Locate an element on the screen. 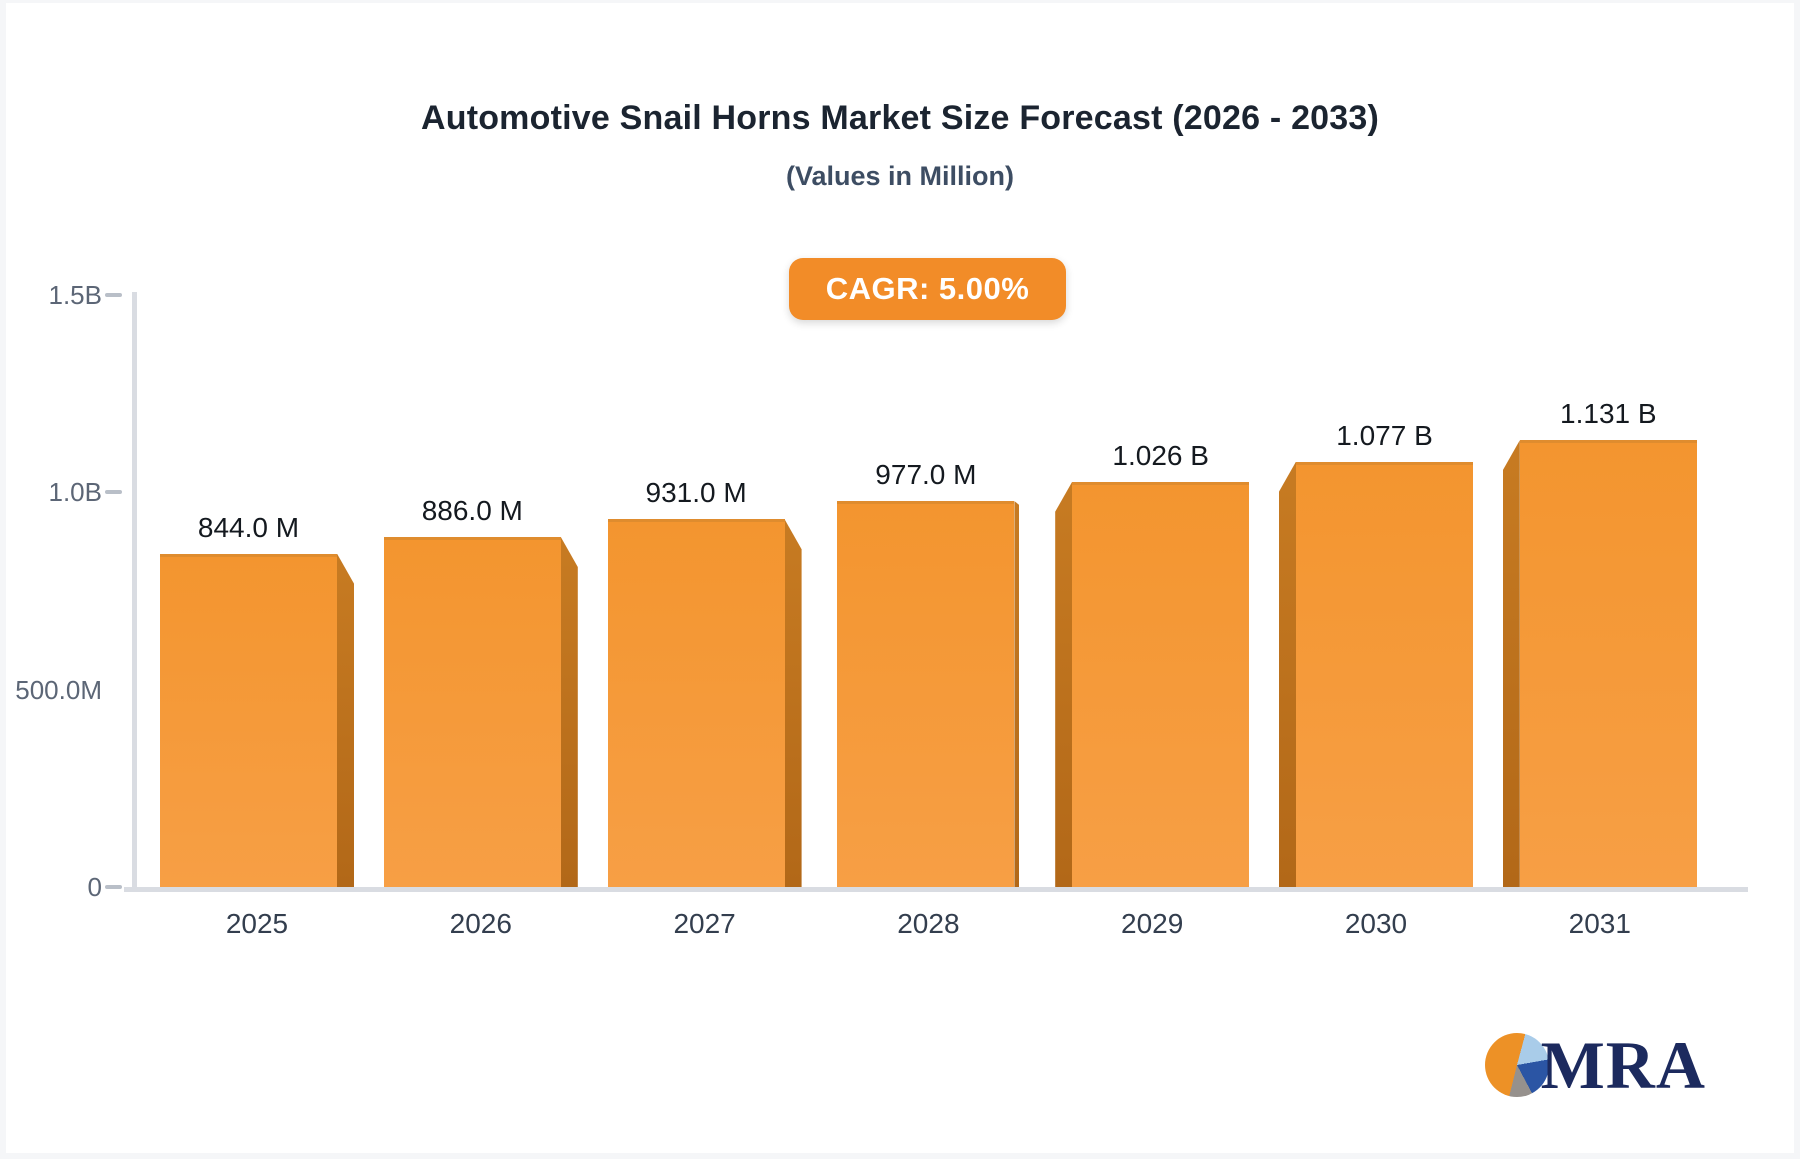 Image resolution: width=1800 pixels, height=1159 pixels. cagr-badge-label: CAGR: 5.00% is located at coordinates (927, 288).